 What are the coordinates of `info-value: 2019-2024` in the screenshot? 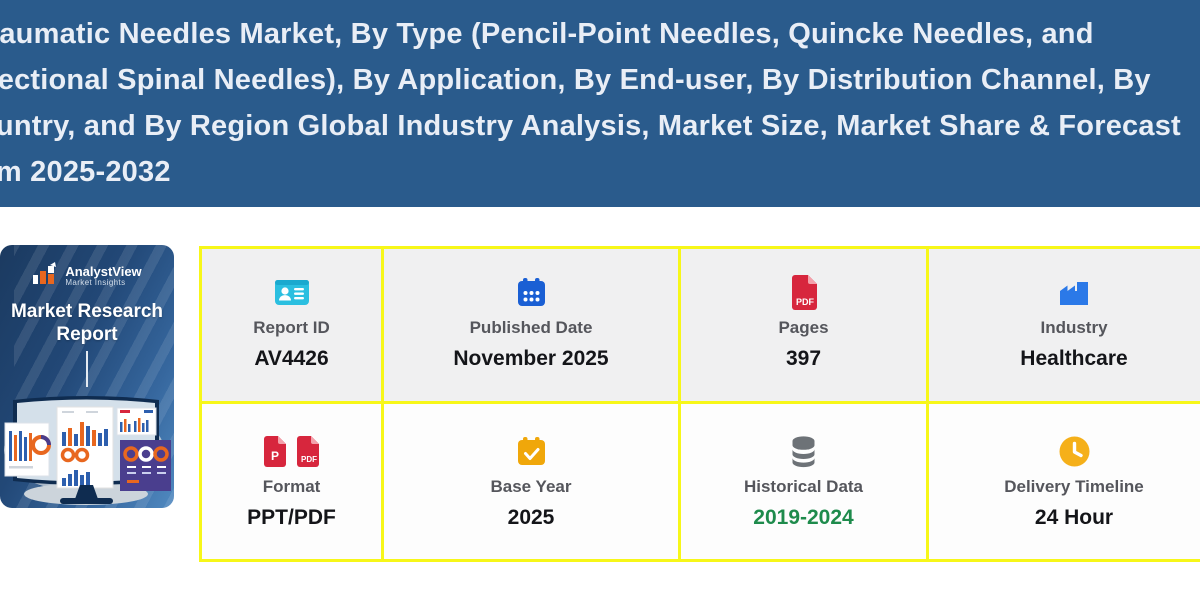 It's located at (803, 517).